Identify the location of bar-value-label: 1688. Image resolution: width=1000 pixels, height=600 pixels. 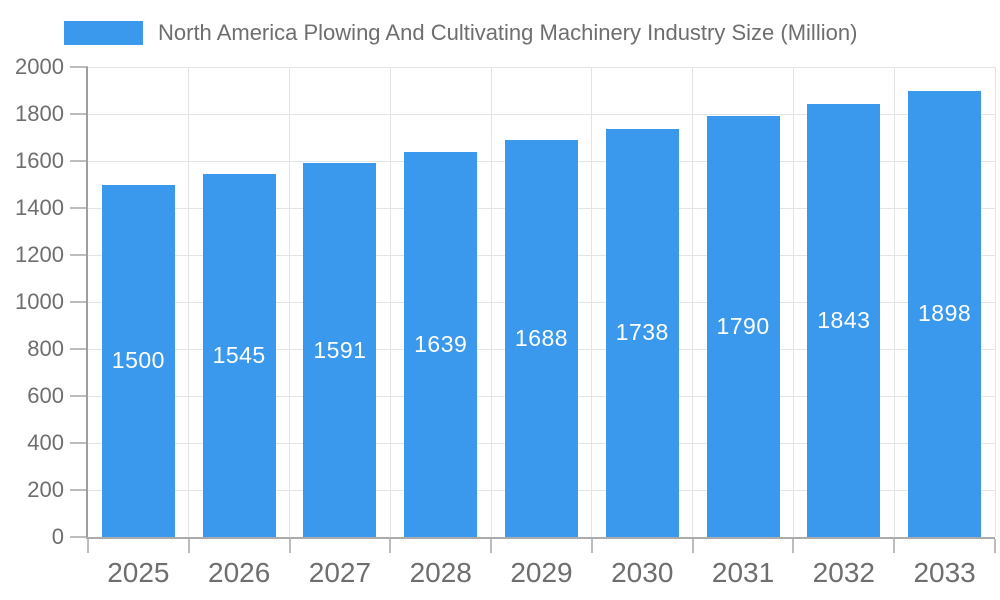
(541, 338).